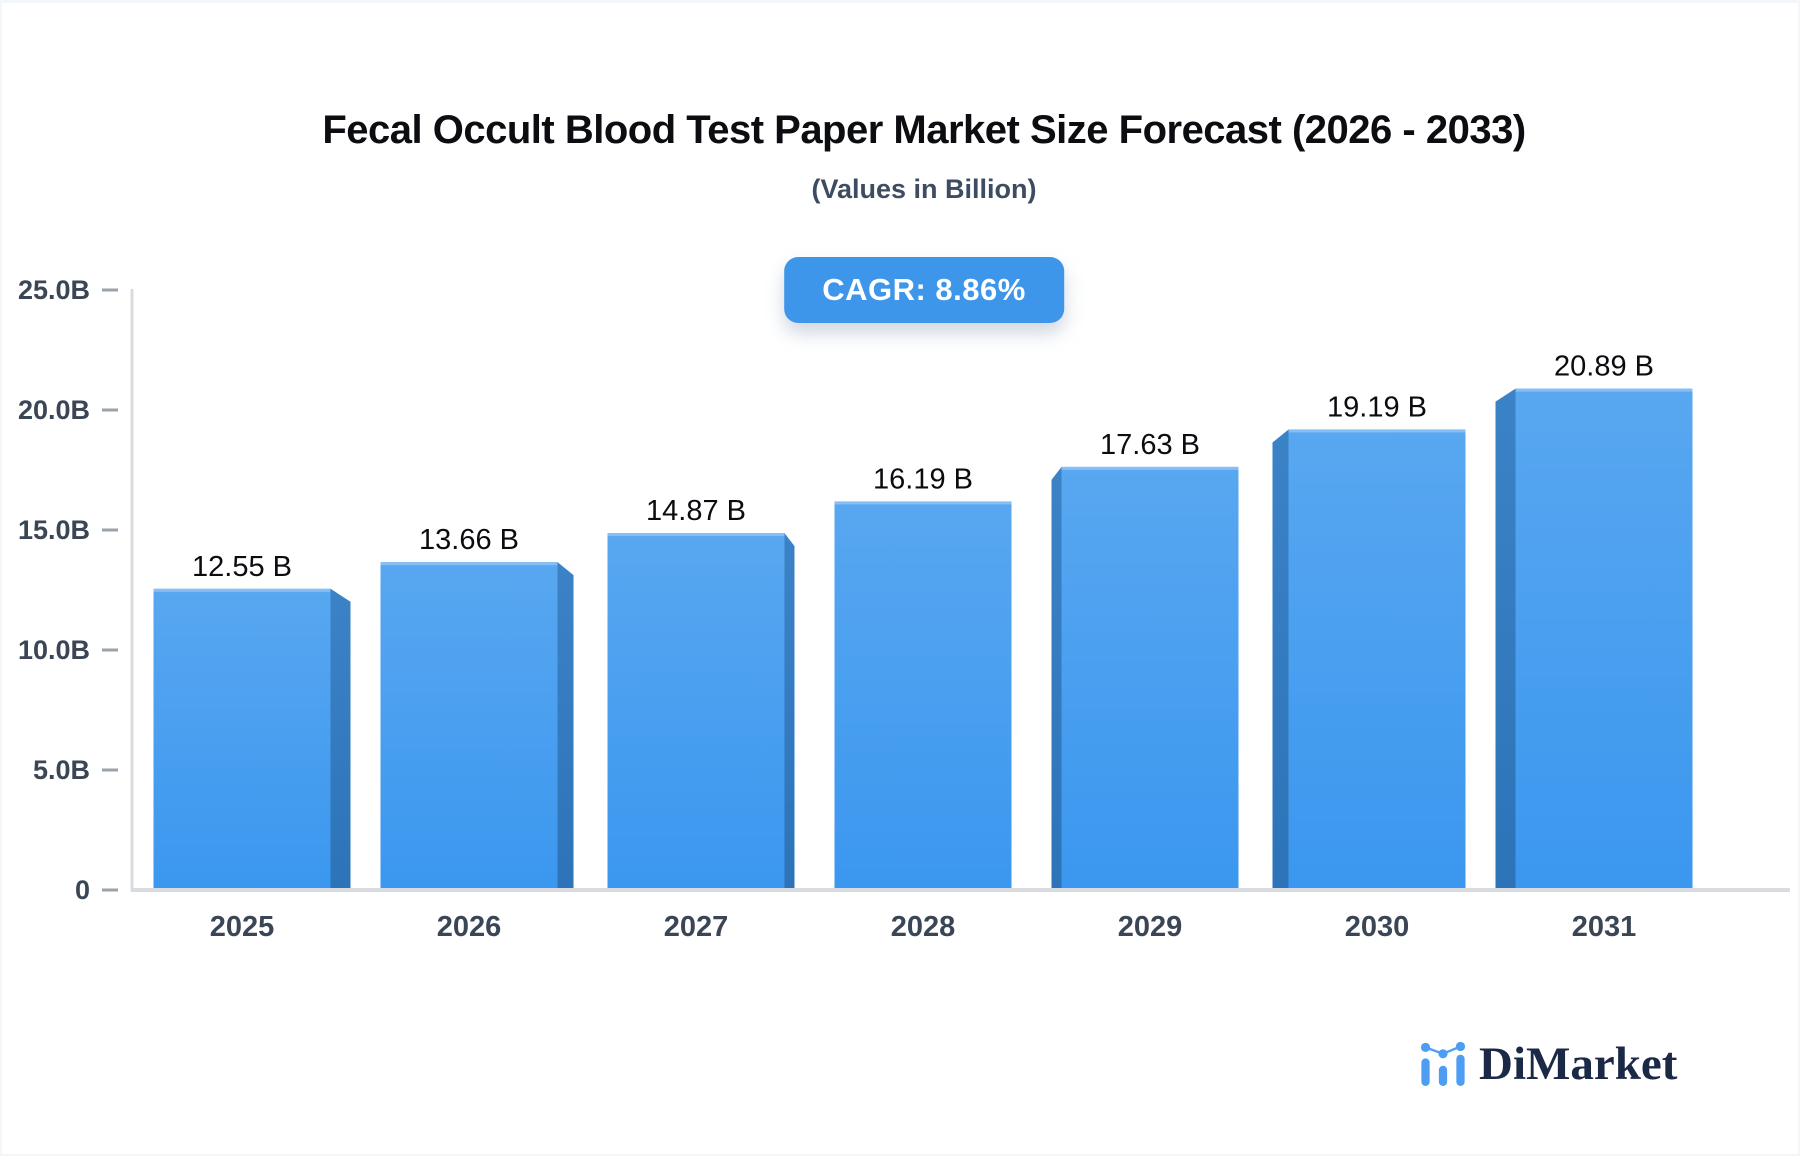 The height and width of the screenshot is (1156, 1800). I want to click on bar-2028-value-label: 16.19 B, so click(923, 479).